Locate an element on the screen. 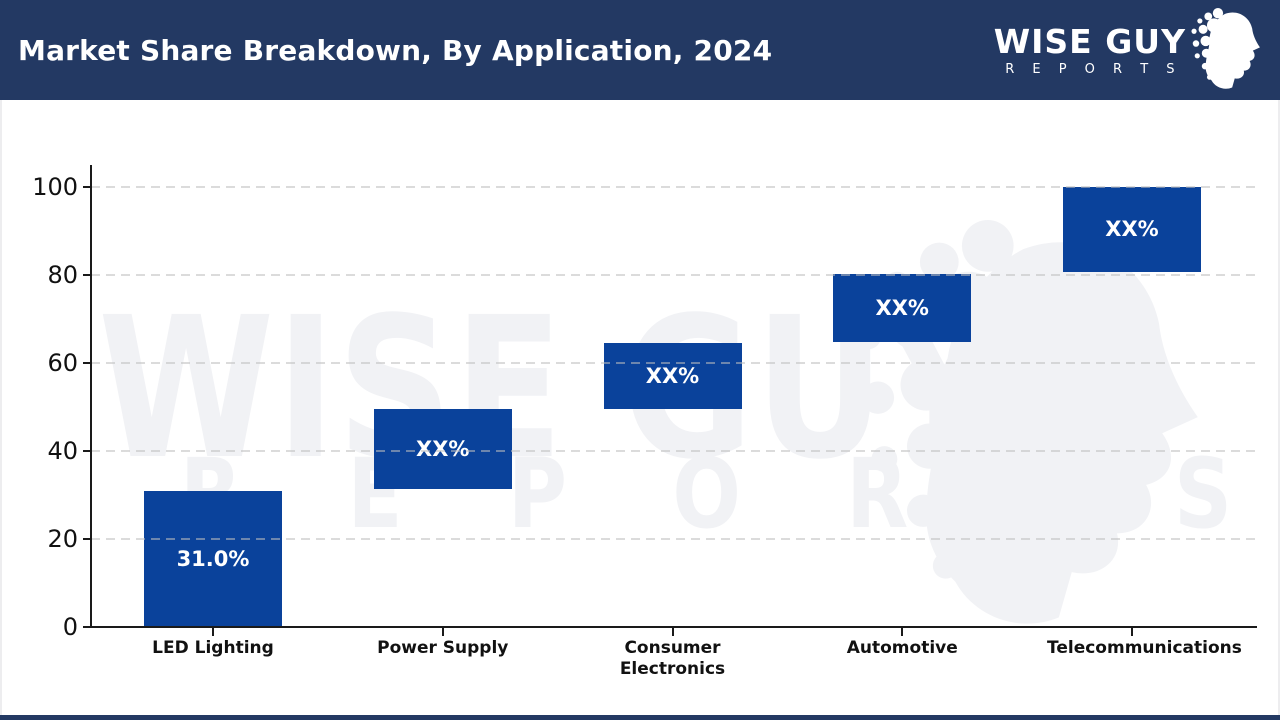  logo-text: WISE GUY R E P O R T S is located at coordinates (1090, 50).